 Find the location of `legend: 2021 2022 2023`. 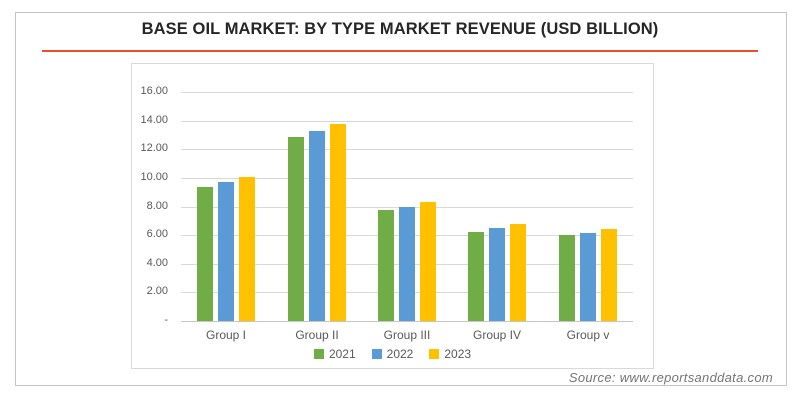

legend: 2021 2022 2023 is located at coordinates (392, 354).